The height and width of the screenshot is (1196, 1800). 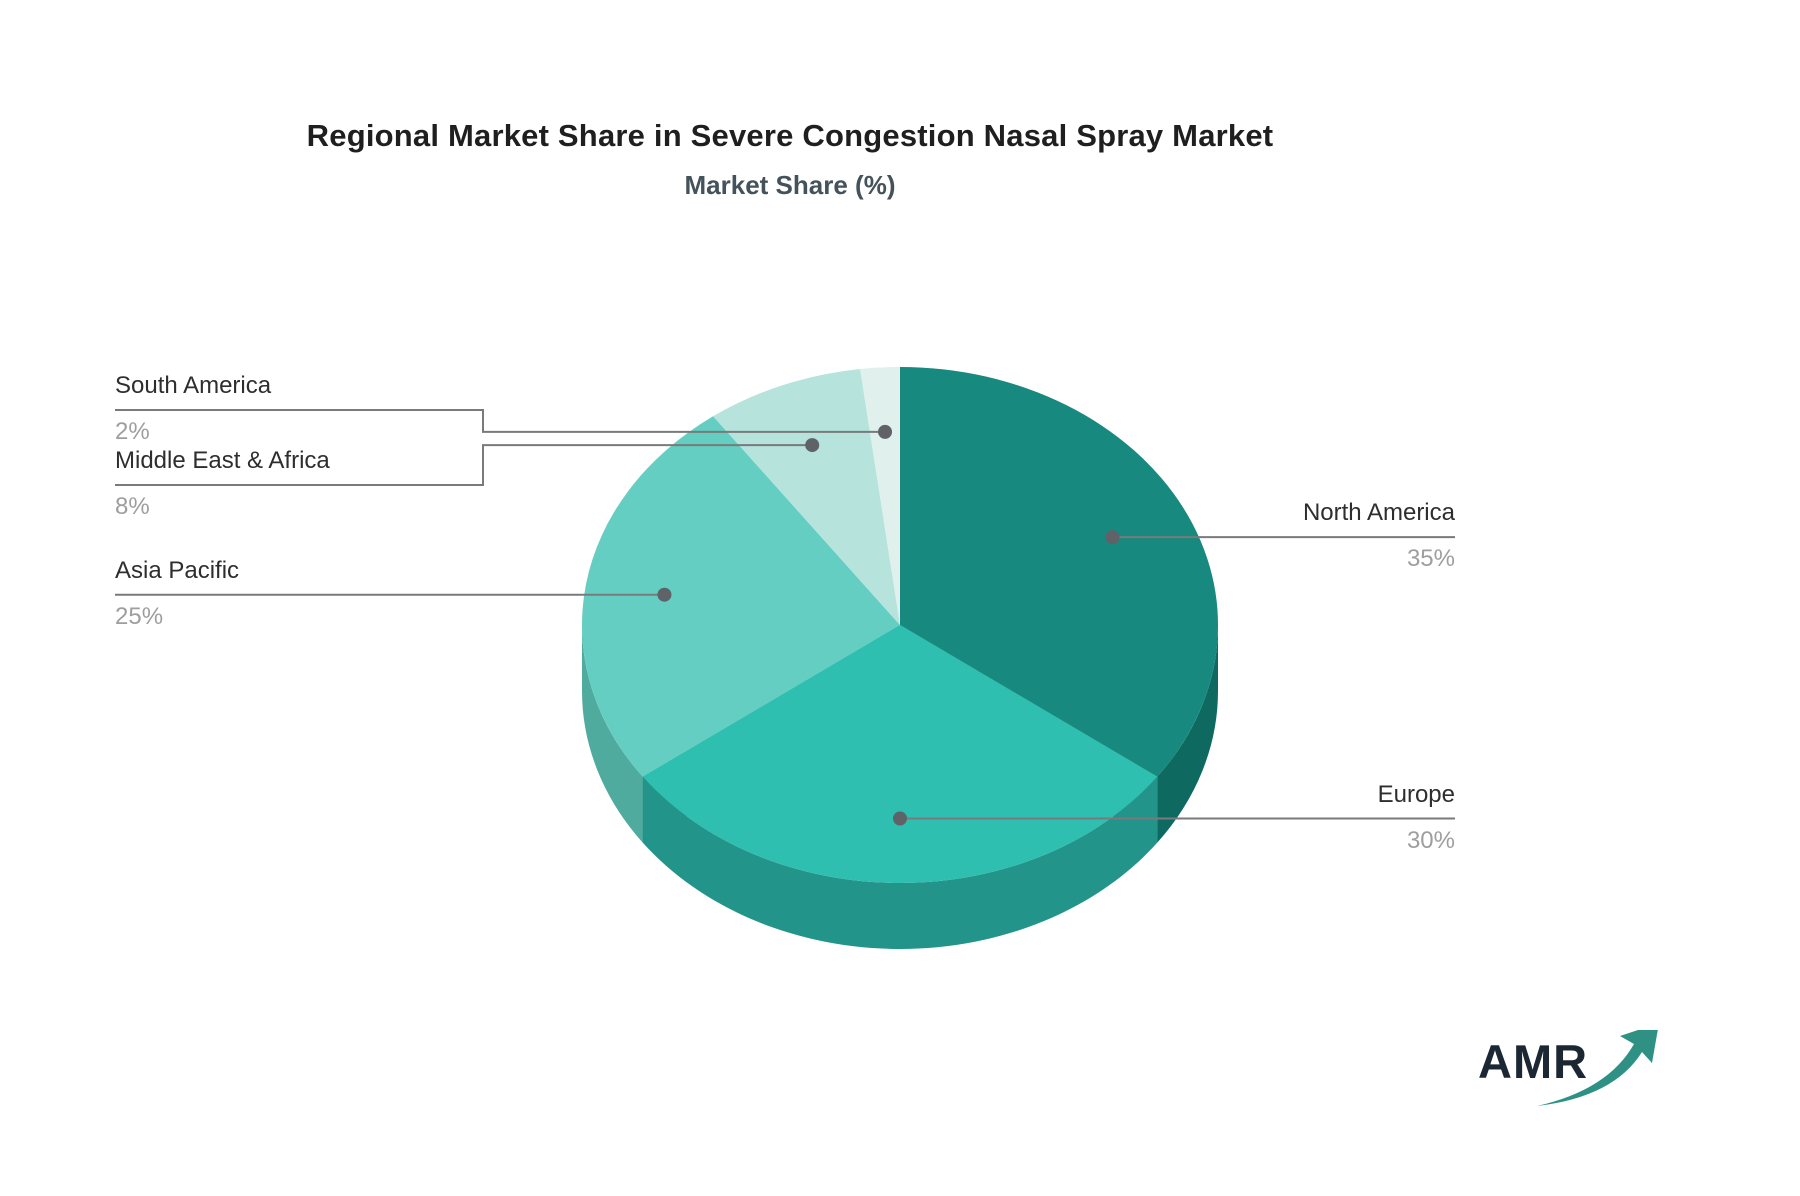 I want to click on leader-line-middle-east-africa, so click(x=464, y=465).